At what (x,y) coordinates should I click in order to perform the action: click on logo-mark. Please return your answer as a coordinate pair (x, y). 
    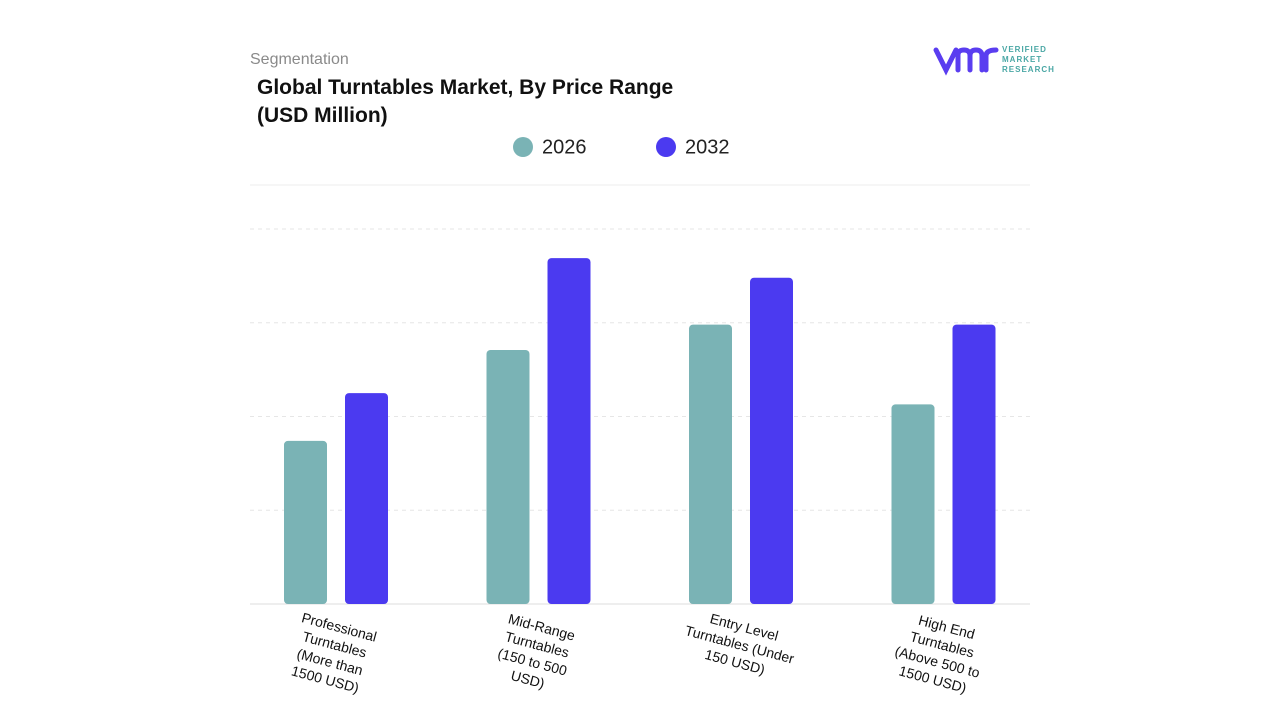
    Looking at the image, I should click on (966, 61).